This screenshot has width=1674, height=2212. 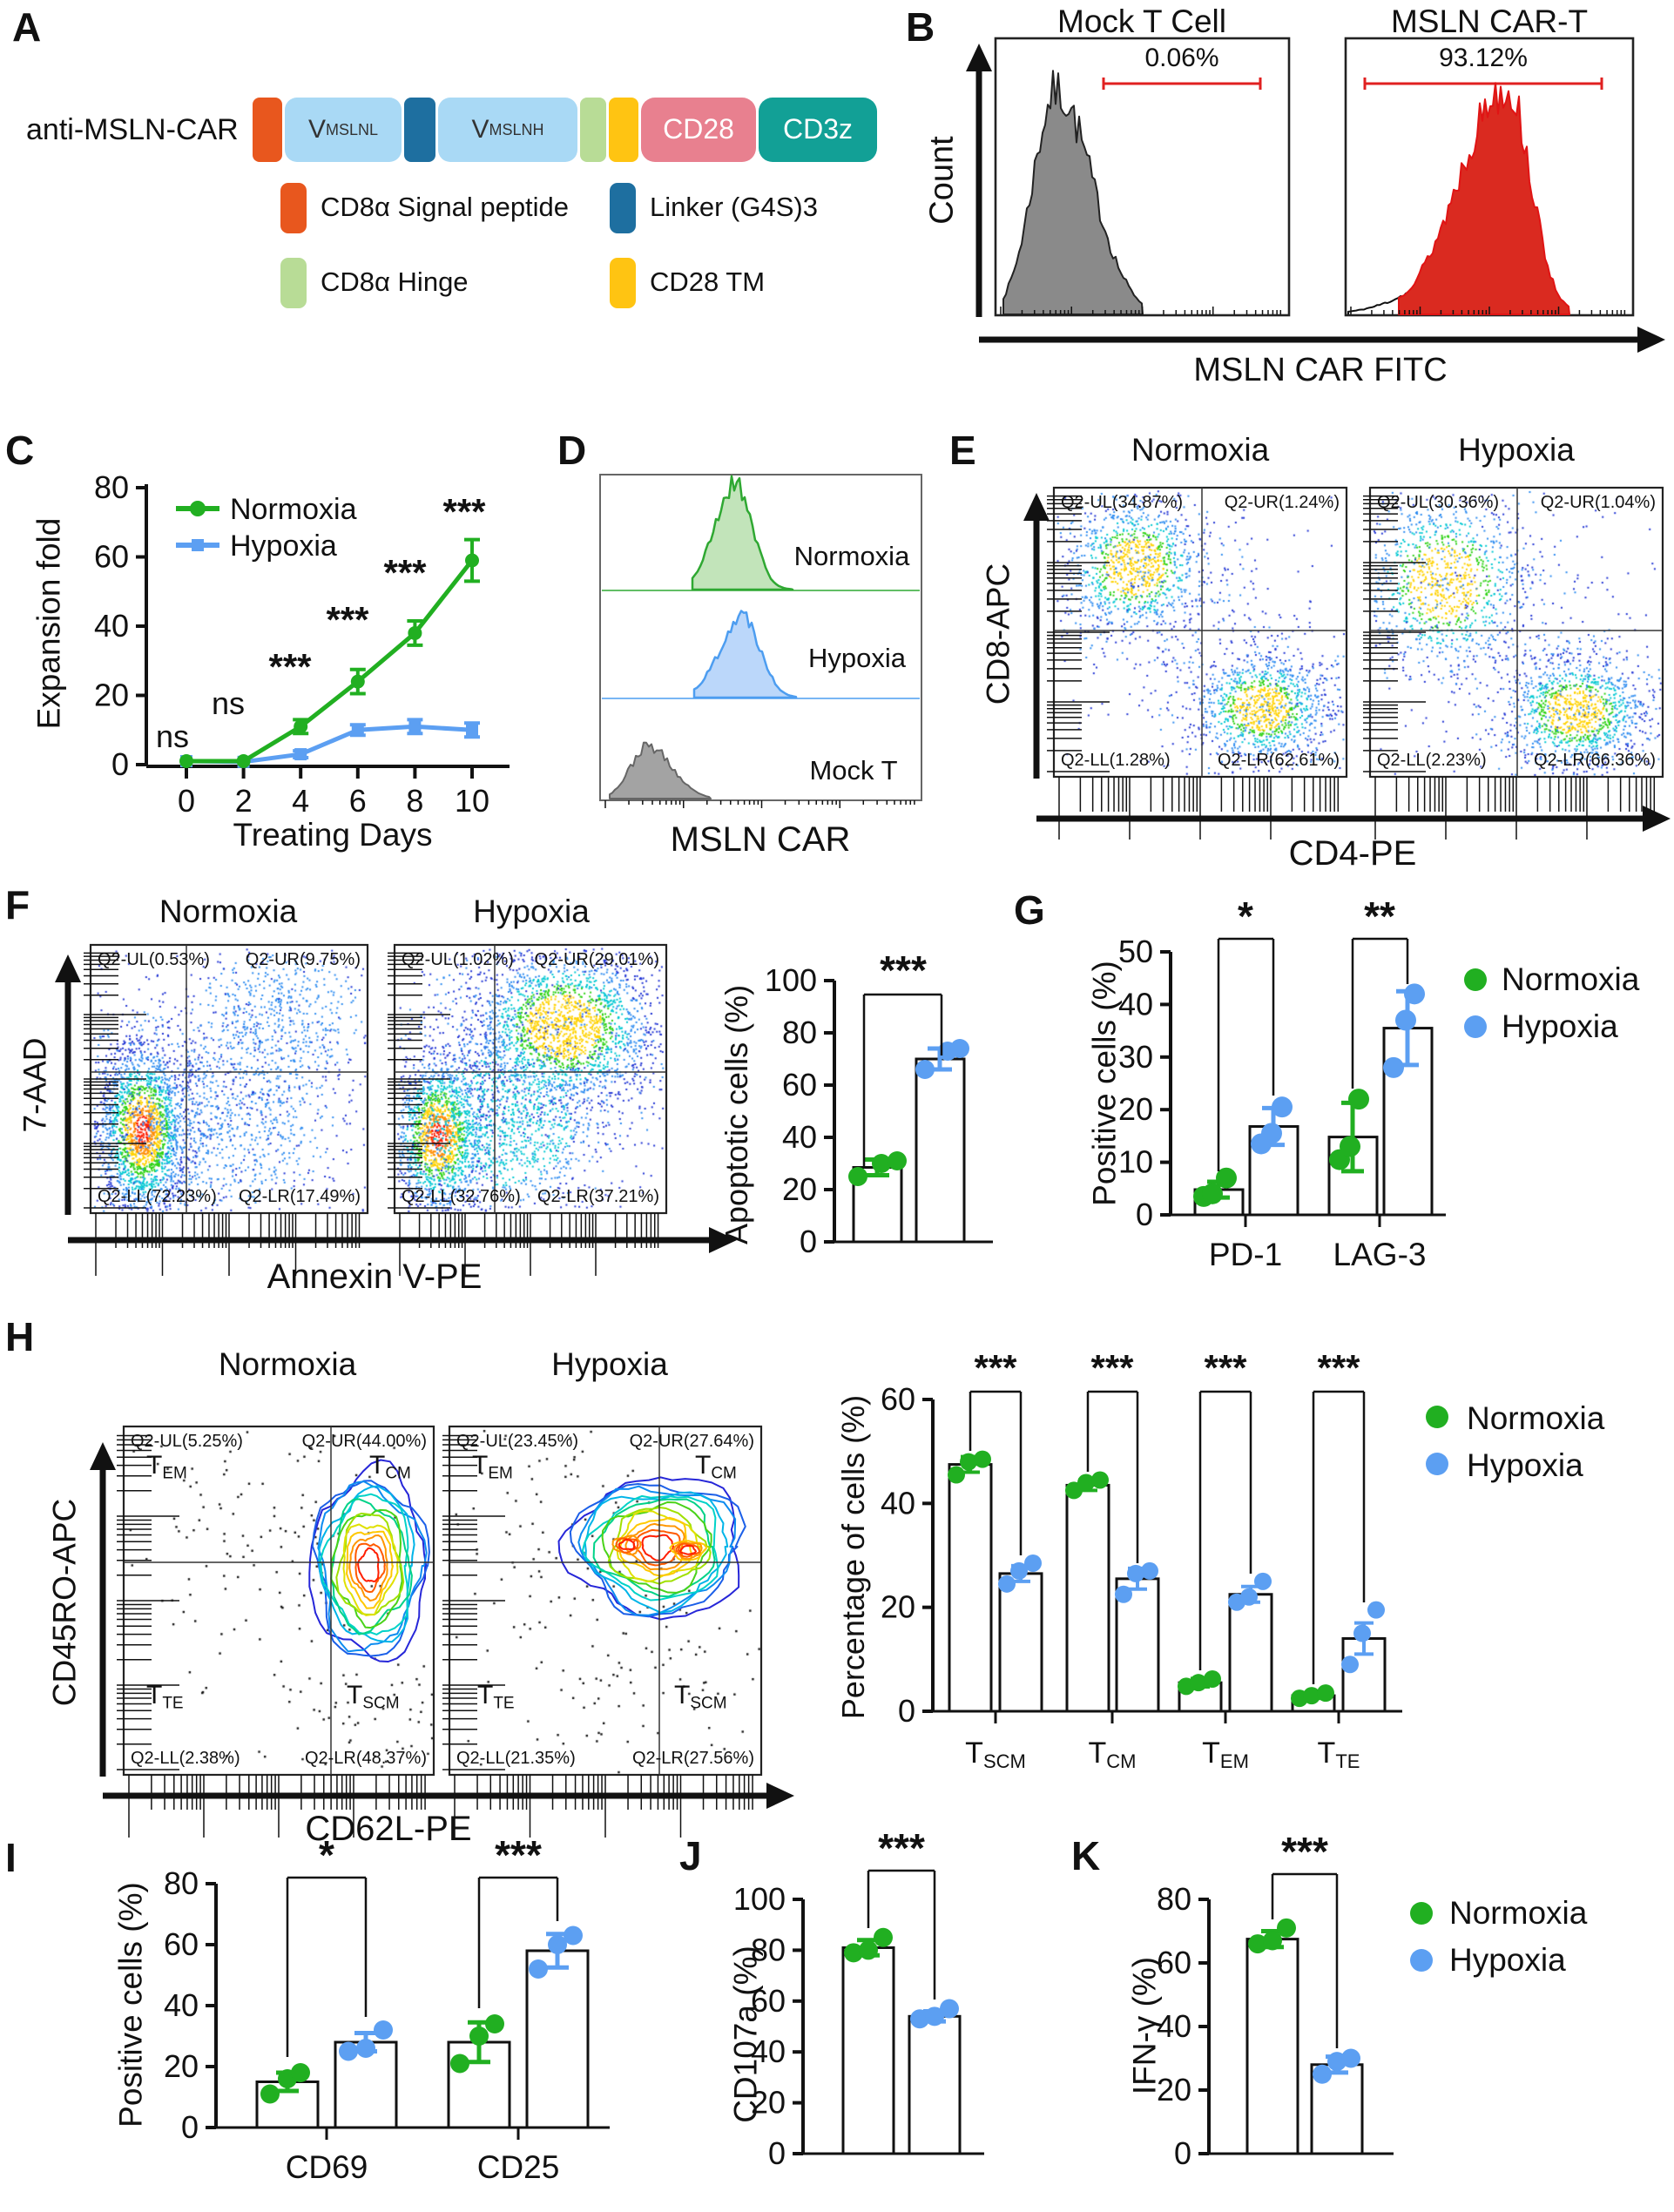 What do you see at coordinates (496, 1697) in the screenshot?
I see `h-plot1-subset-TE: TTE` at bounding box center [496, 1697].